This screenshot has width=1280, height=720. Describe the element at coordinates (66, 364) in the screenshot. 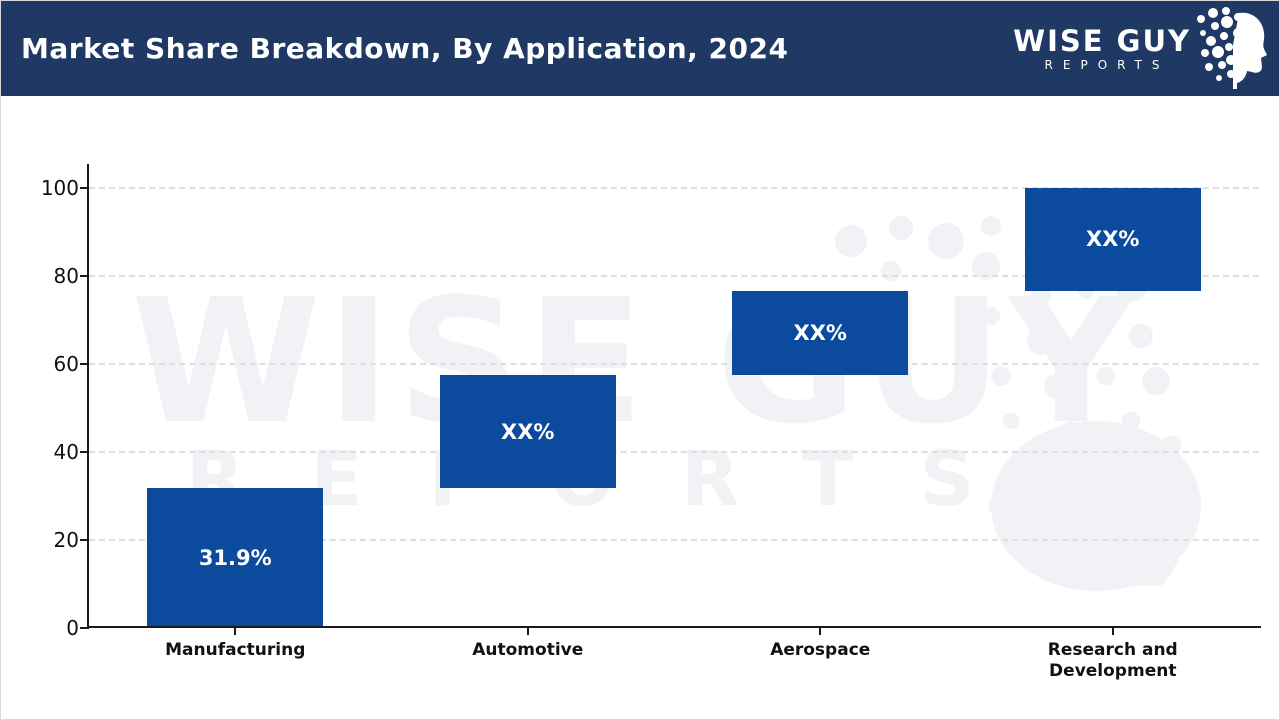

I see `y-tick-label-60: 60` at that location.